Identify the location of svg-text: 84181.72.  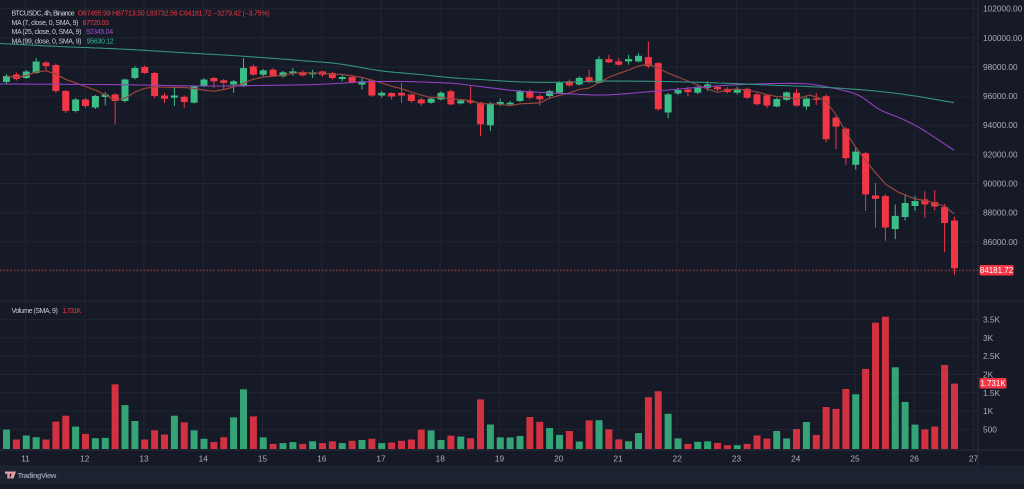
(997, 270).